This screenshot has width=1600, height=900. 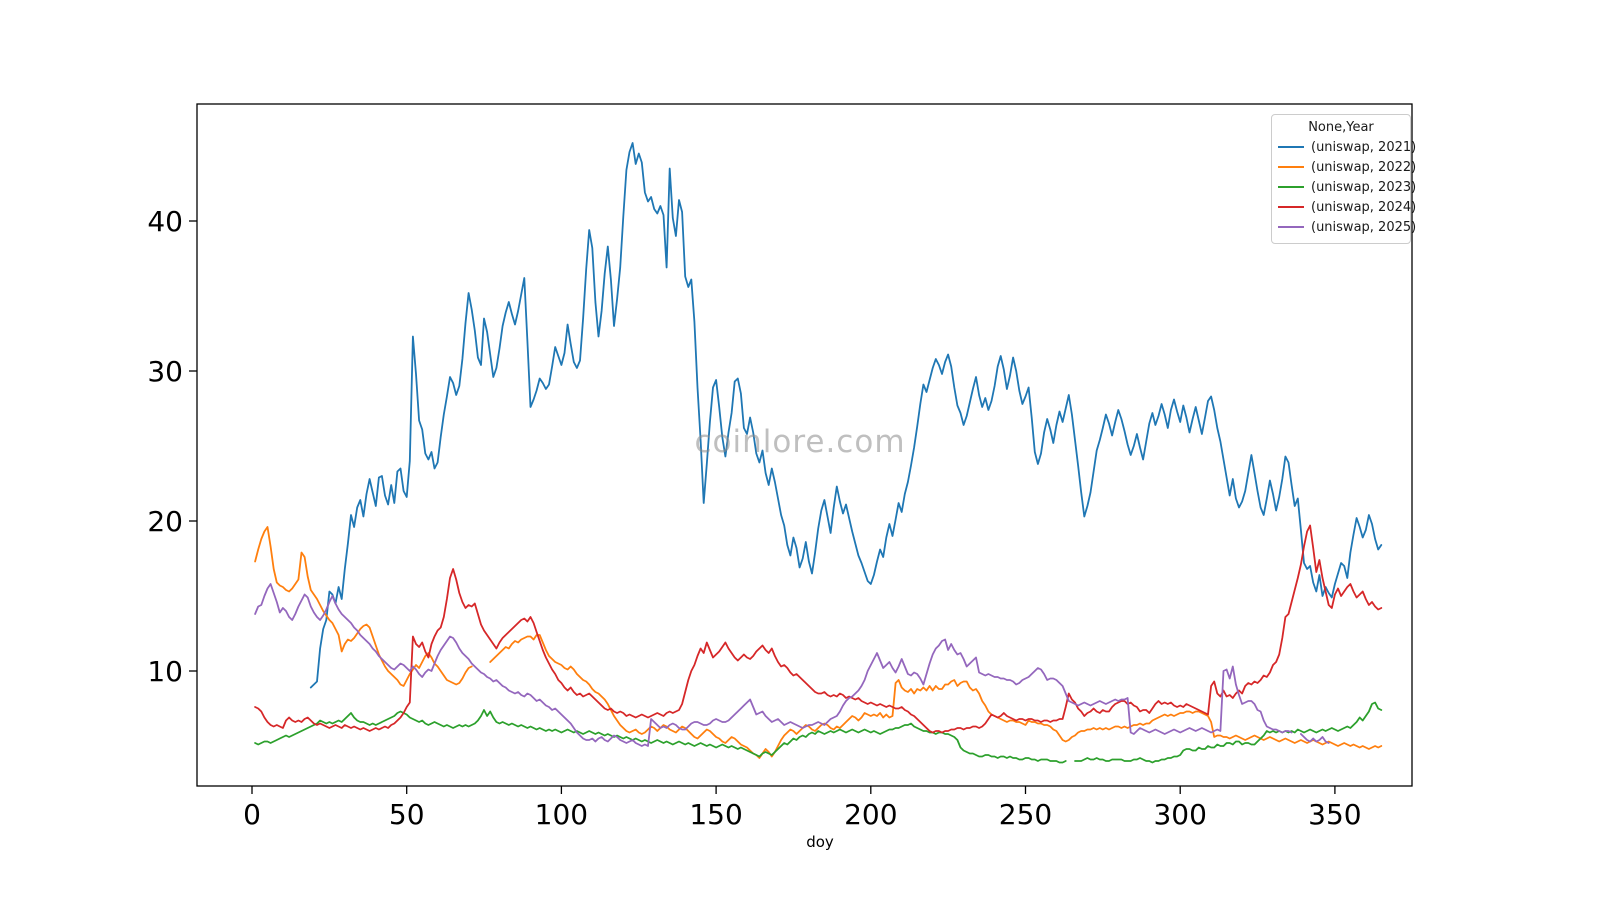 I want to click on legend-label: (uniswap, 2024), so click(x=1364, y=207).